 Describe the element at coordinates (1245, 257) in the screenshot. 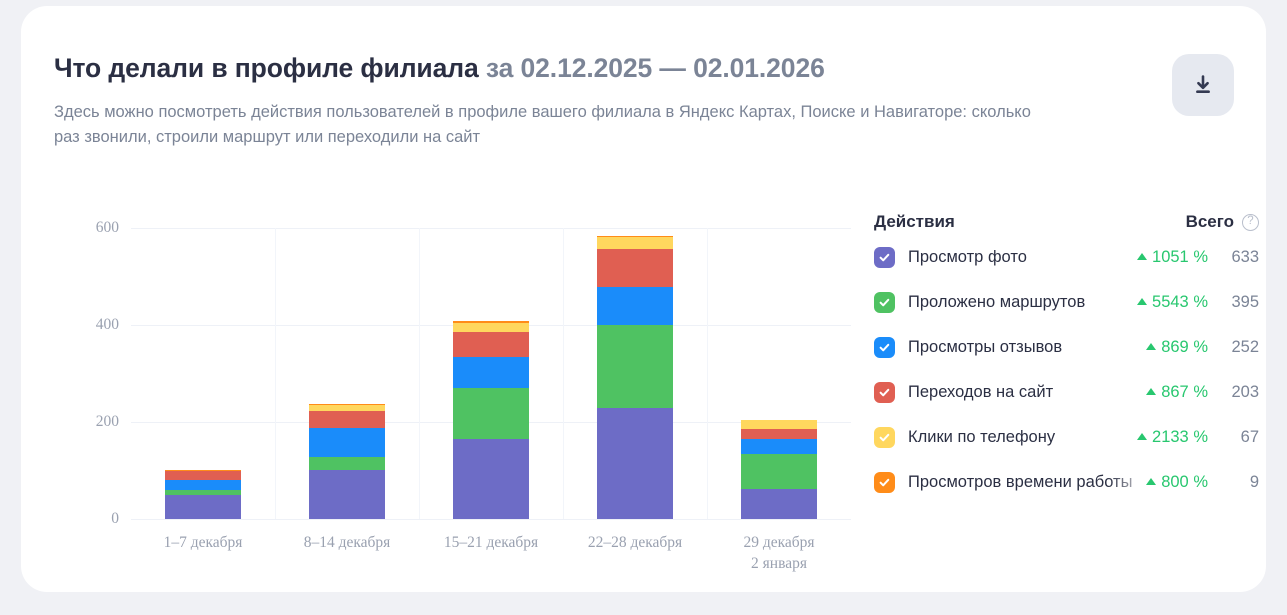

I see `legend-total-value: 633` at that location.